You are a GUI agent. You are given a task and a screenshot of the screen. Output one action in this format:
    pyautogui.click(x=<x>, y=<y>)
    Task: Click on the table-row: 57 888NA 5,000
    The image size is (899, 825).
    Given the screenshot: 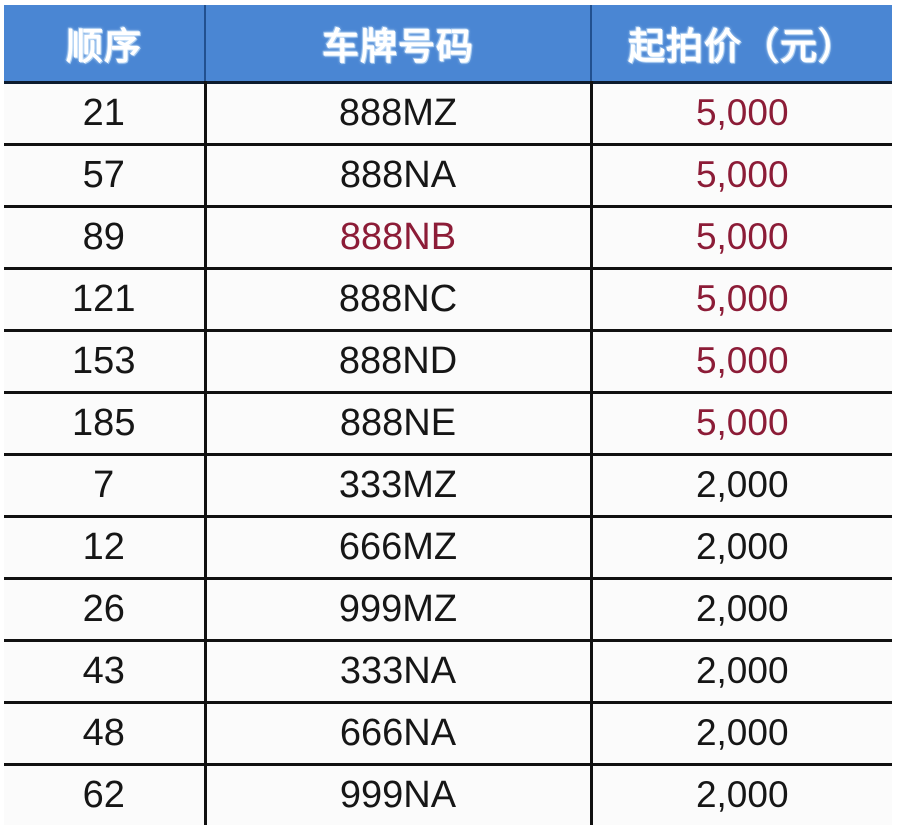 What is the action you would take?
    pyautogui.click(x=448, y=174)
    